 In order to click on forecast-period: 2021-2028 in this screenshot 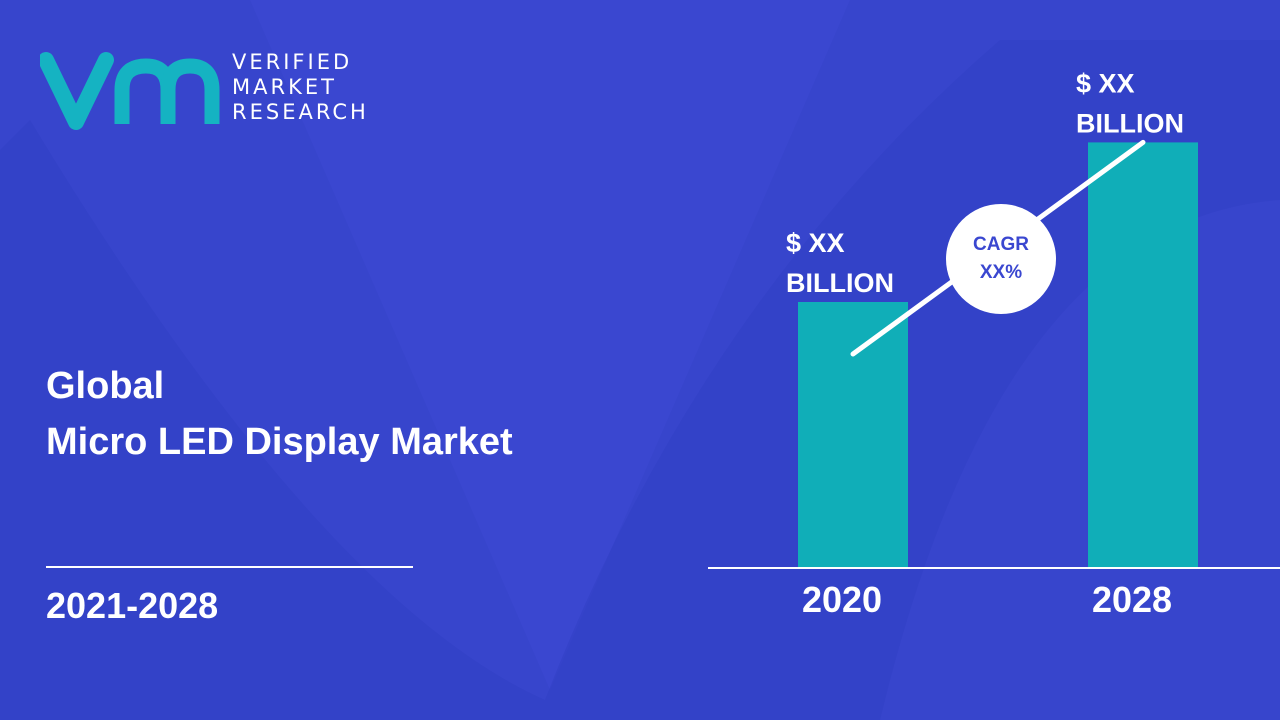, I will do `click(132, 605)`.